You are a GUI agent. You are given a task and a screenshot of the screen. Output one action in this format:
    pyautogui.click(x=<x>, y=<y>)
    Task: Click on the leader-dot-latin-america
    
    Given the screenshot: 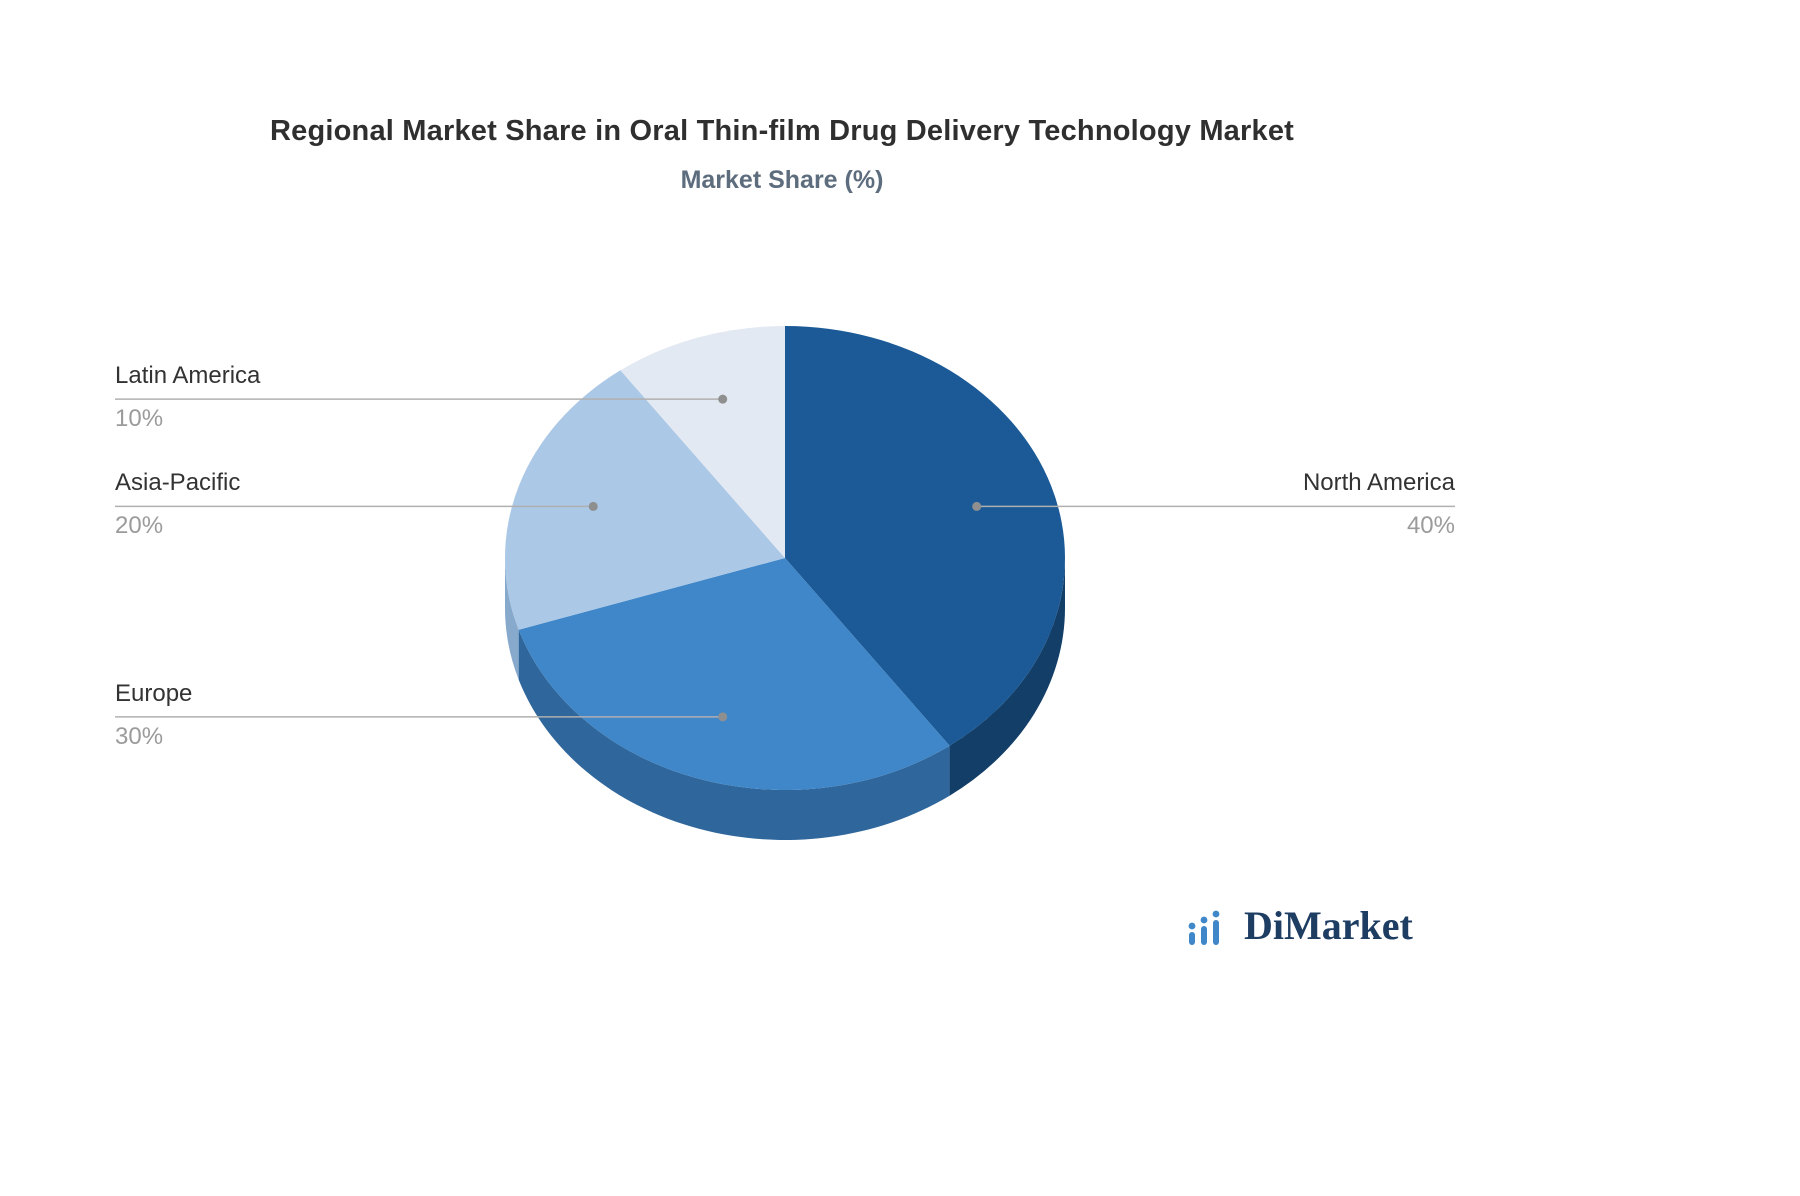 What is the action you would take?
    pyautogui.click(x=723, y=399)
    